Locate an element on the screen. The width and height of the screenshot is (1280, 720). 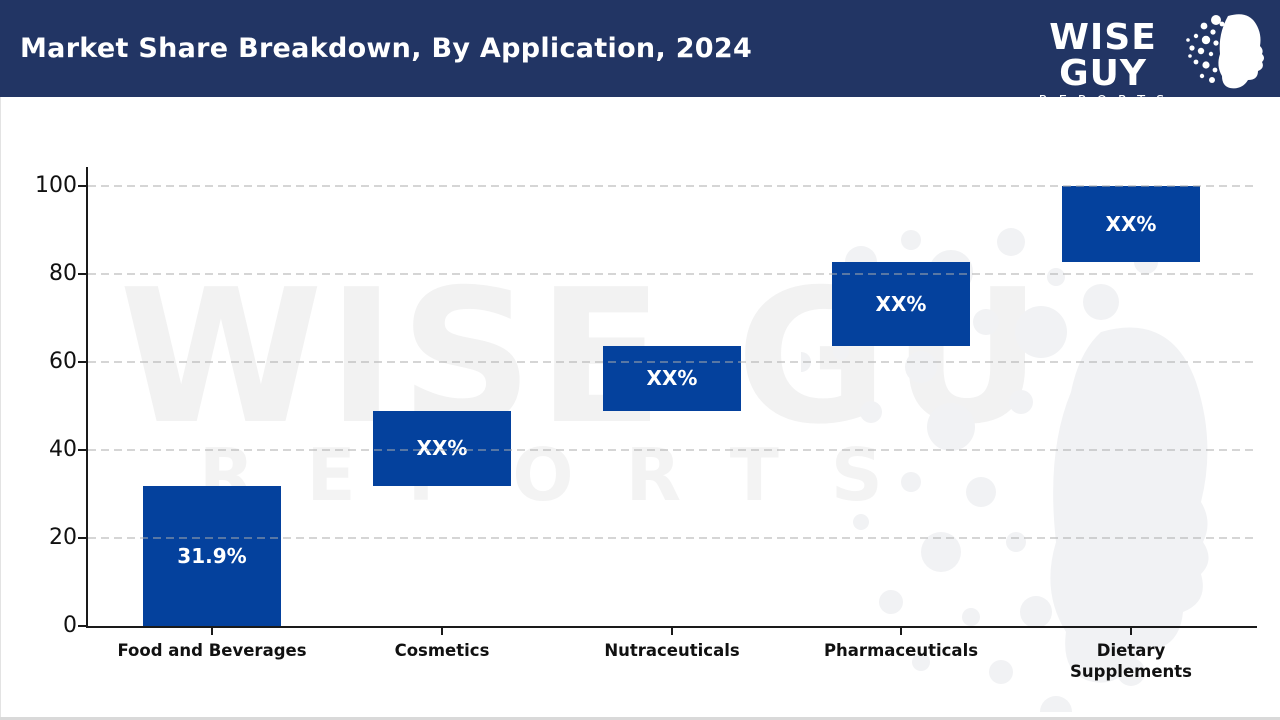
bar-nutraceuticals: XX% is located at coordinates (672, 378).